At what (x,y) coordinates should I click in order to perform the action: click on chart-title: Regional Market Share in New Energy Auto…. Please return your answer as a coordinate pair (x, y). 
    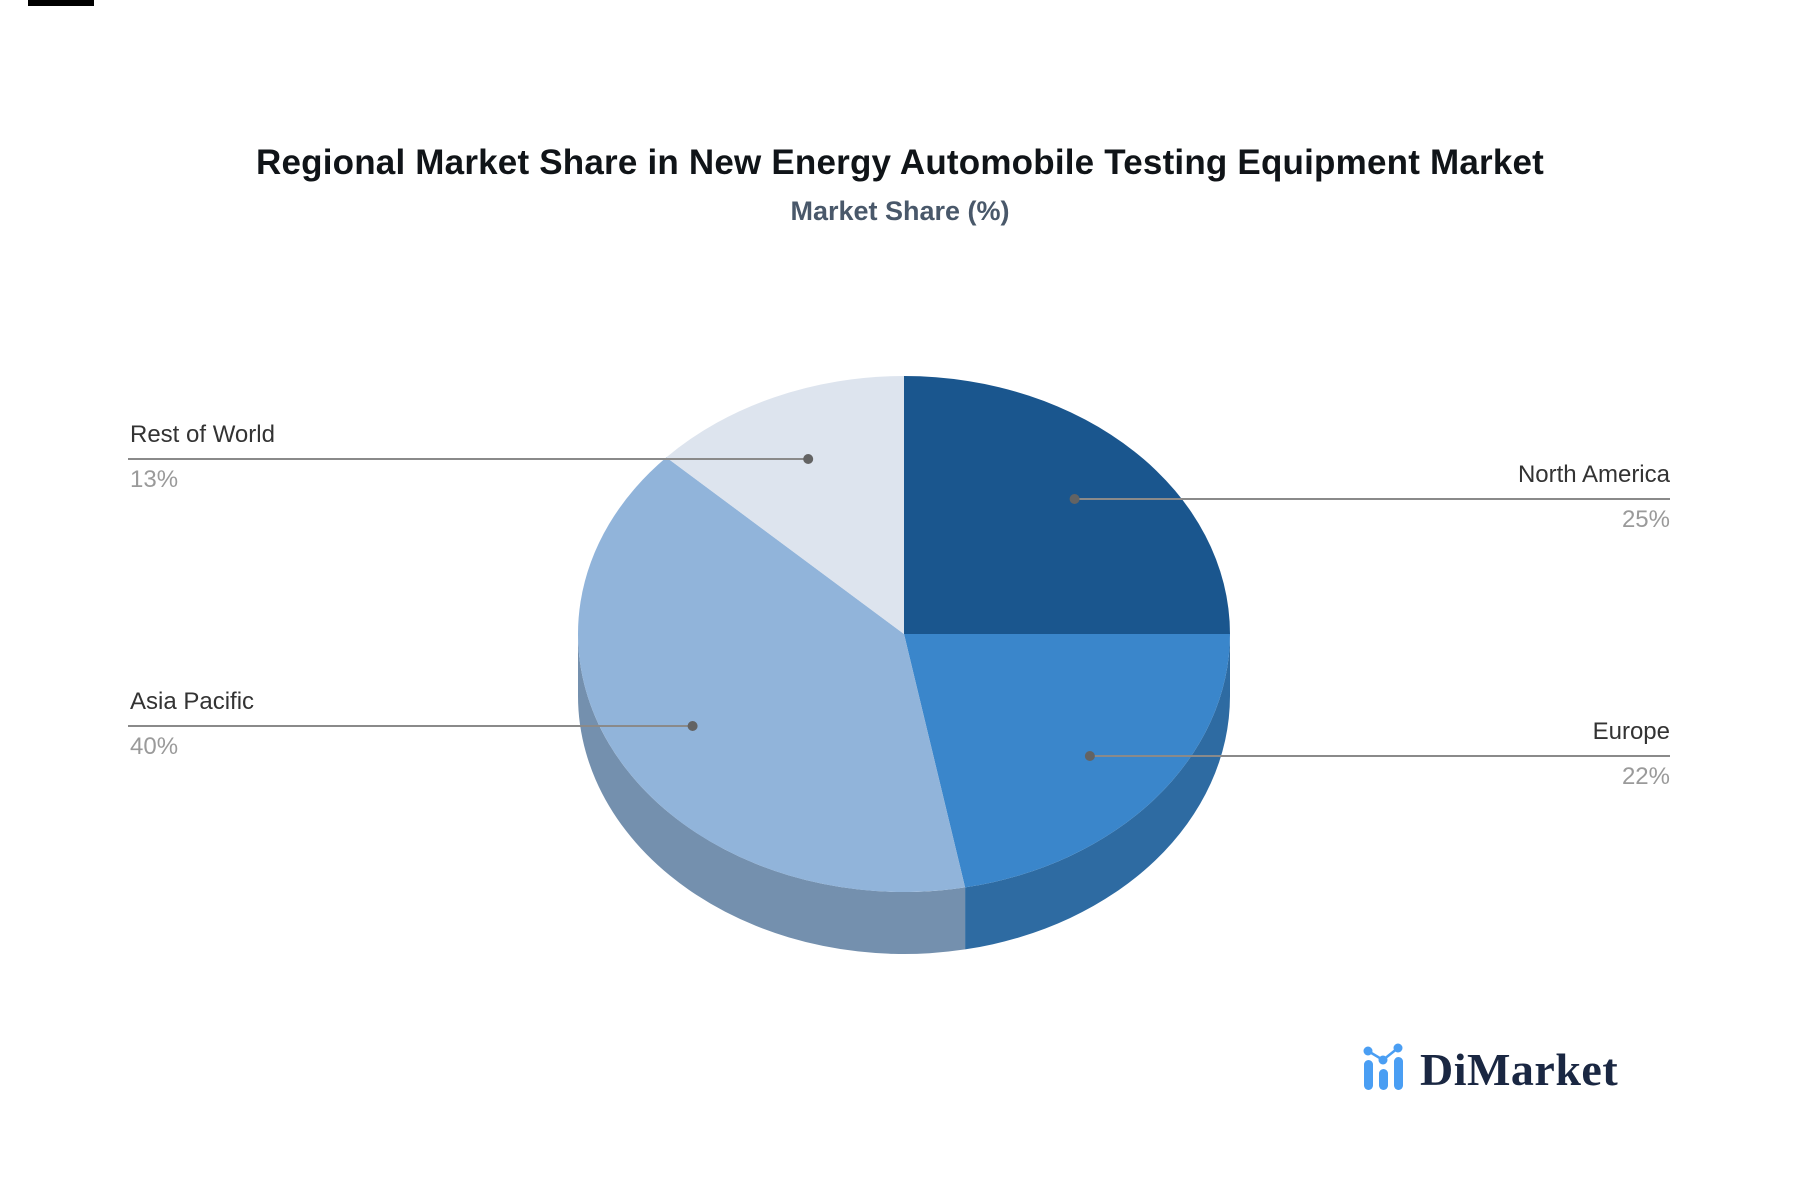
    Looking at the image, I should click on (900, 162).